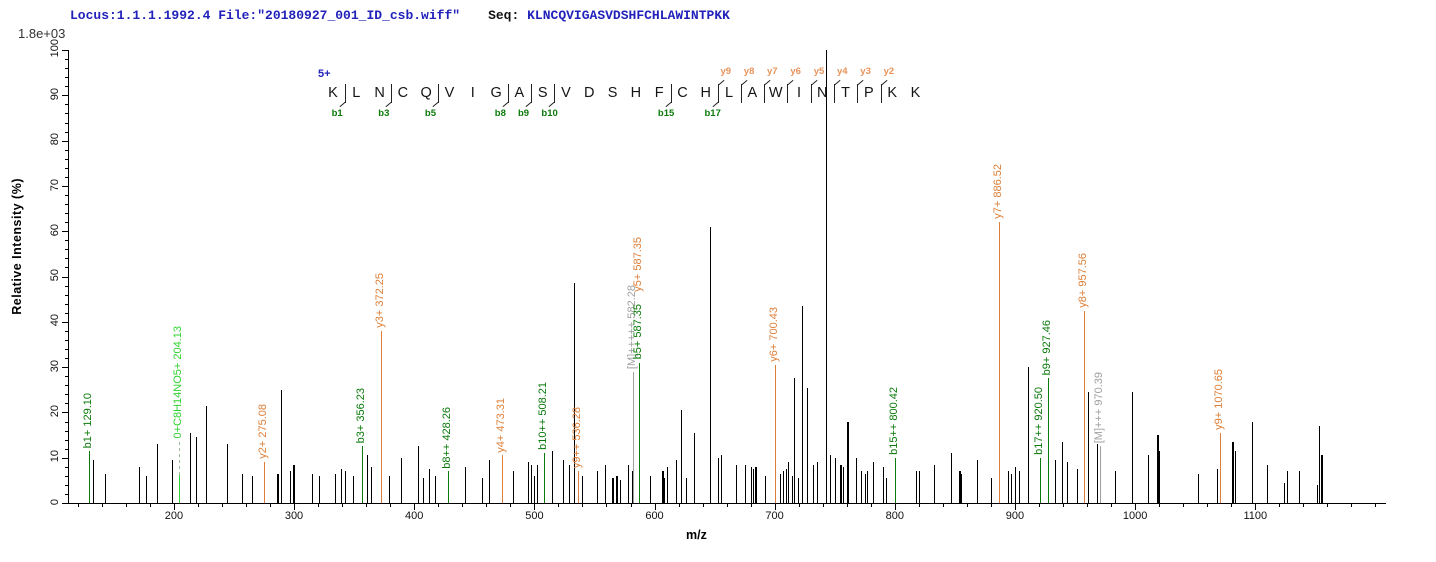  Describe the element at coordinates (379, 300) in the screenshot. I see `peak-label: y3+ 372.25` at that location.